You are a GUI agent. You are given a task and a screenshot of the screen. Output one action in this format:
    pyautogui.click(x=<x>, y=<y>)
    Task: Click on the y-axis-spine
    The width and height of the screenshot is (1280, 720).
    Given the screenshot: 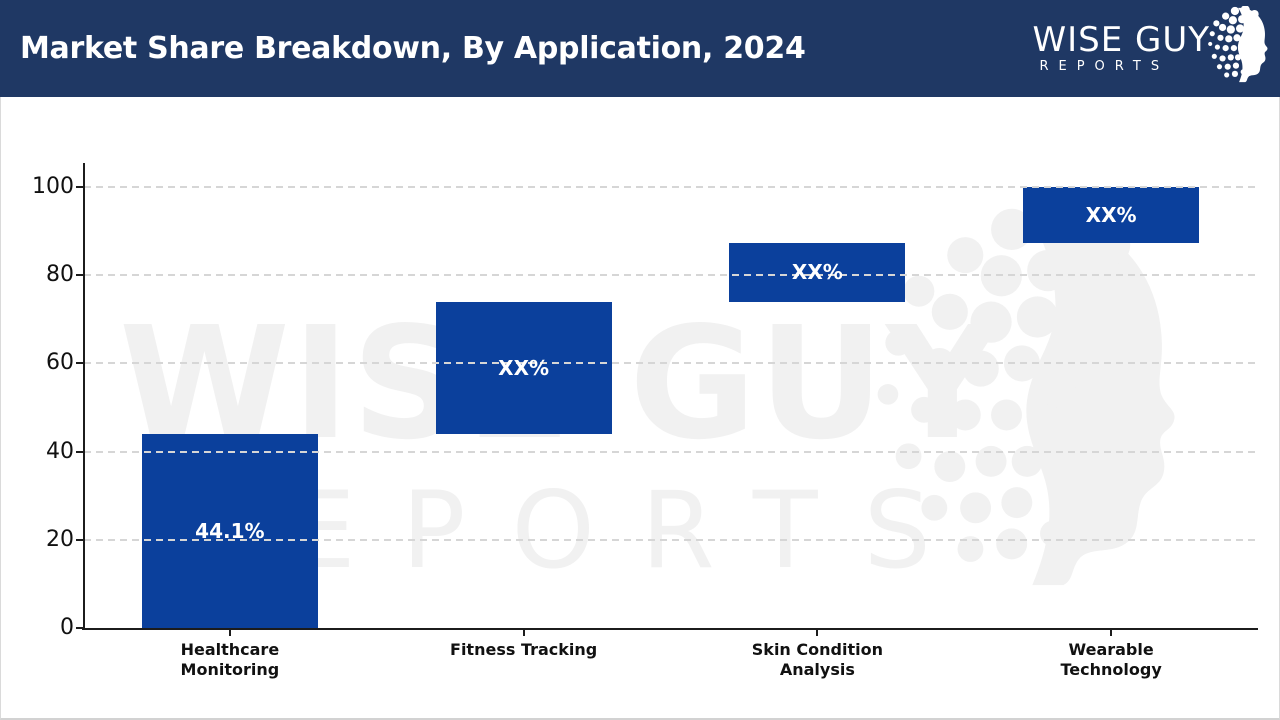 What is the action you would take?
    pyautogui.click(x=84, y=396)
    